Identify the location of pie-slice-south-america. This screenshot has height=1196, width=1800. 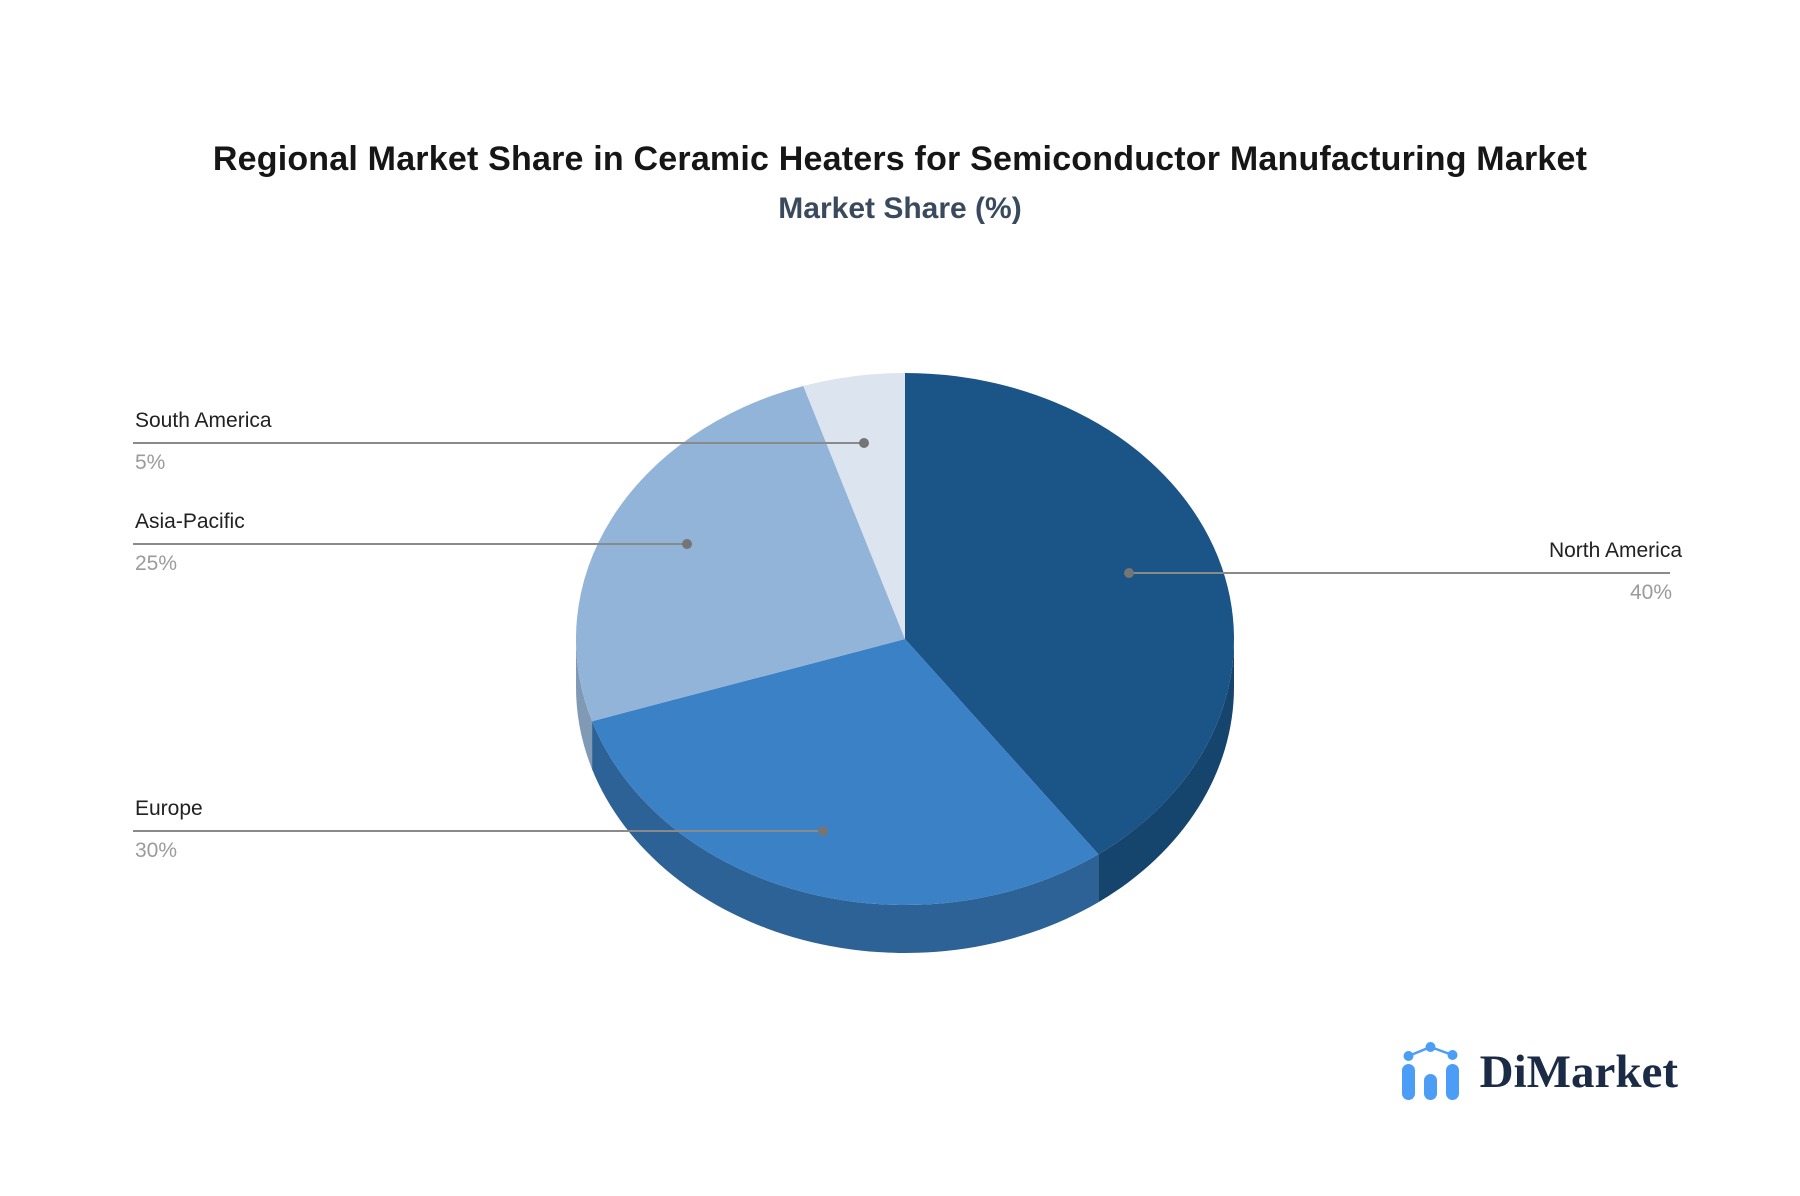
(854, 506).